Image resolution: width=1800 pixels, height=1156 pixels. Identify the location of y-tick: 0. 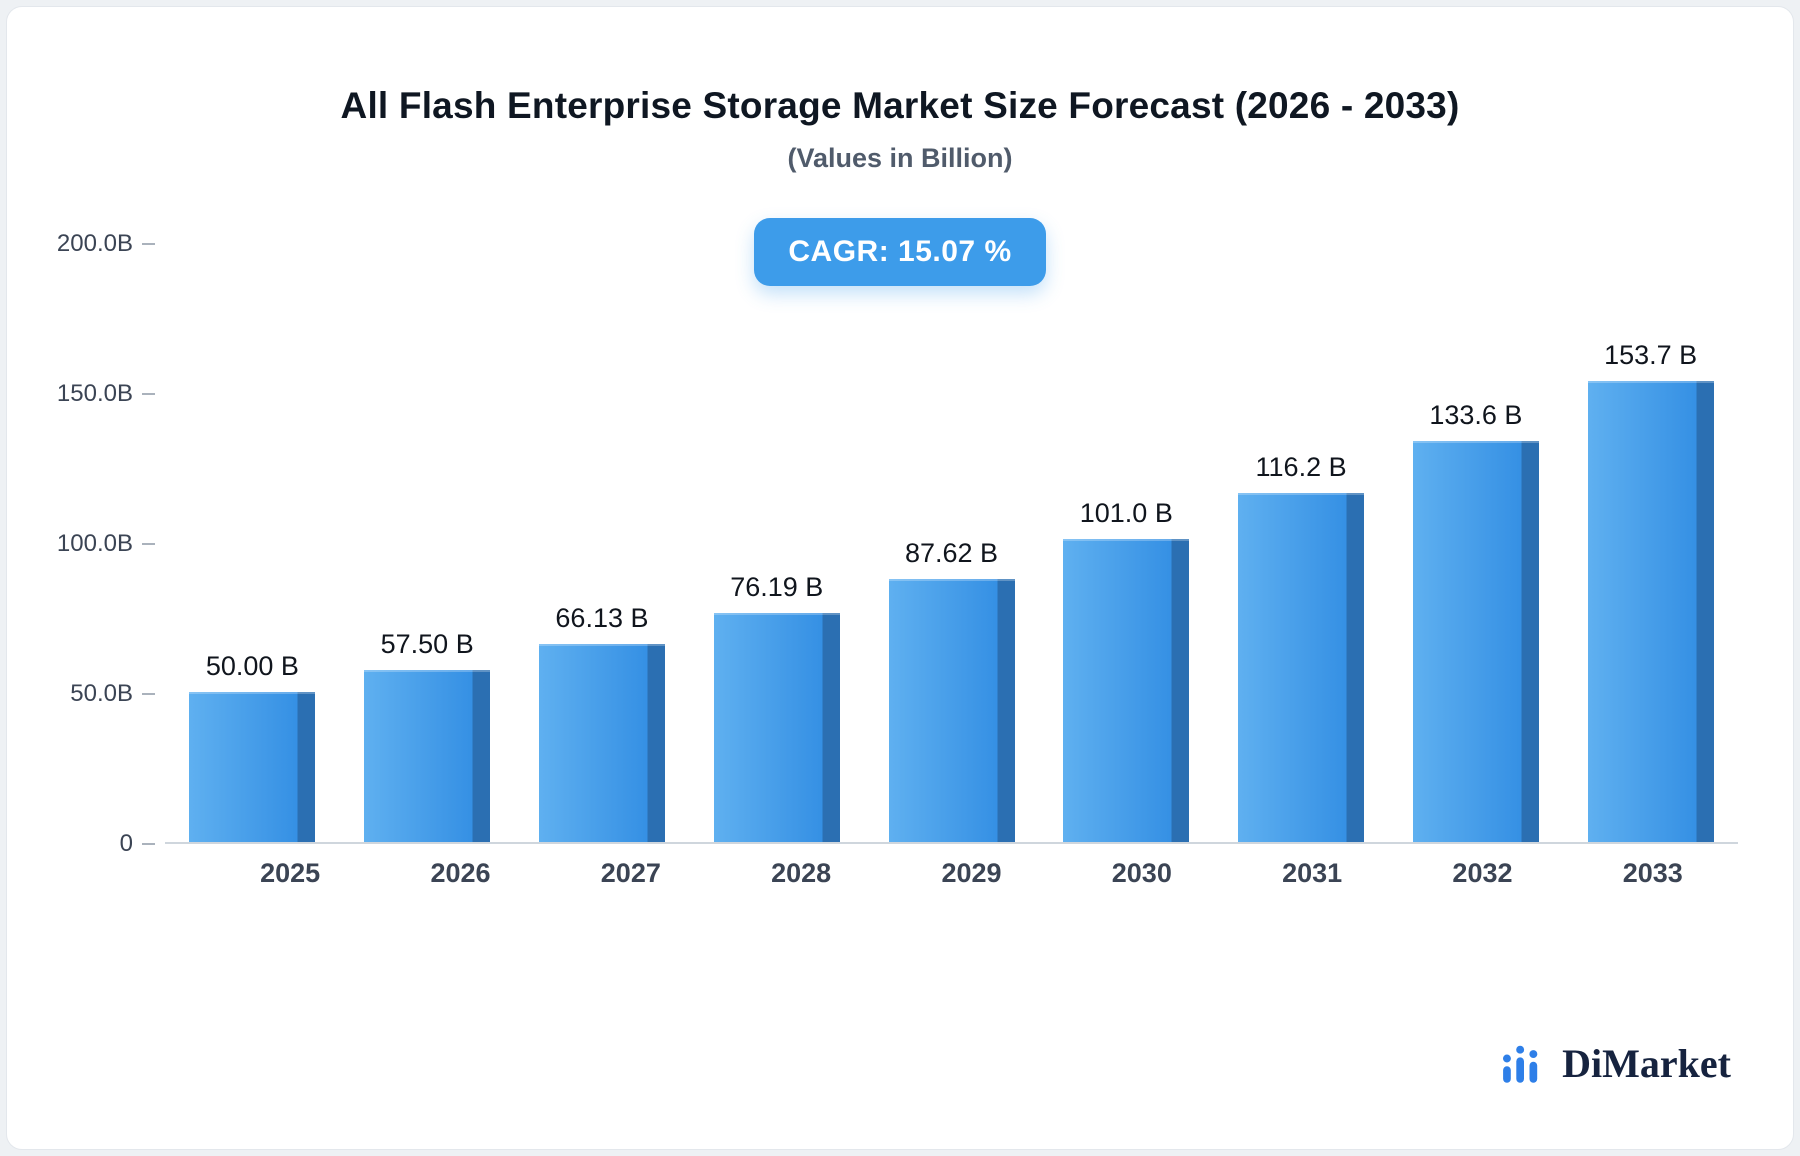
(137, 844).